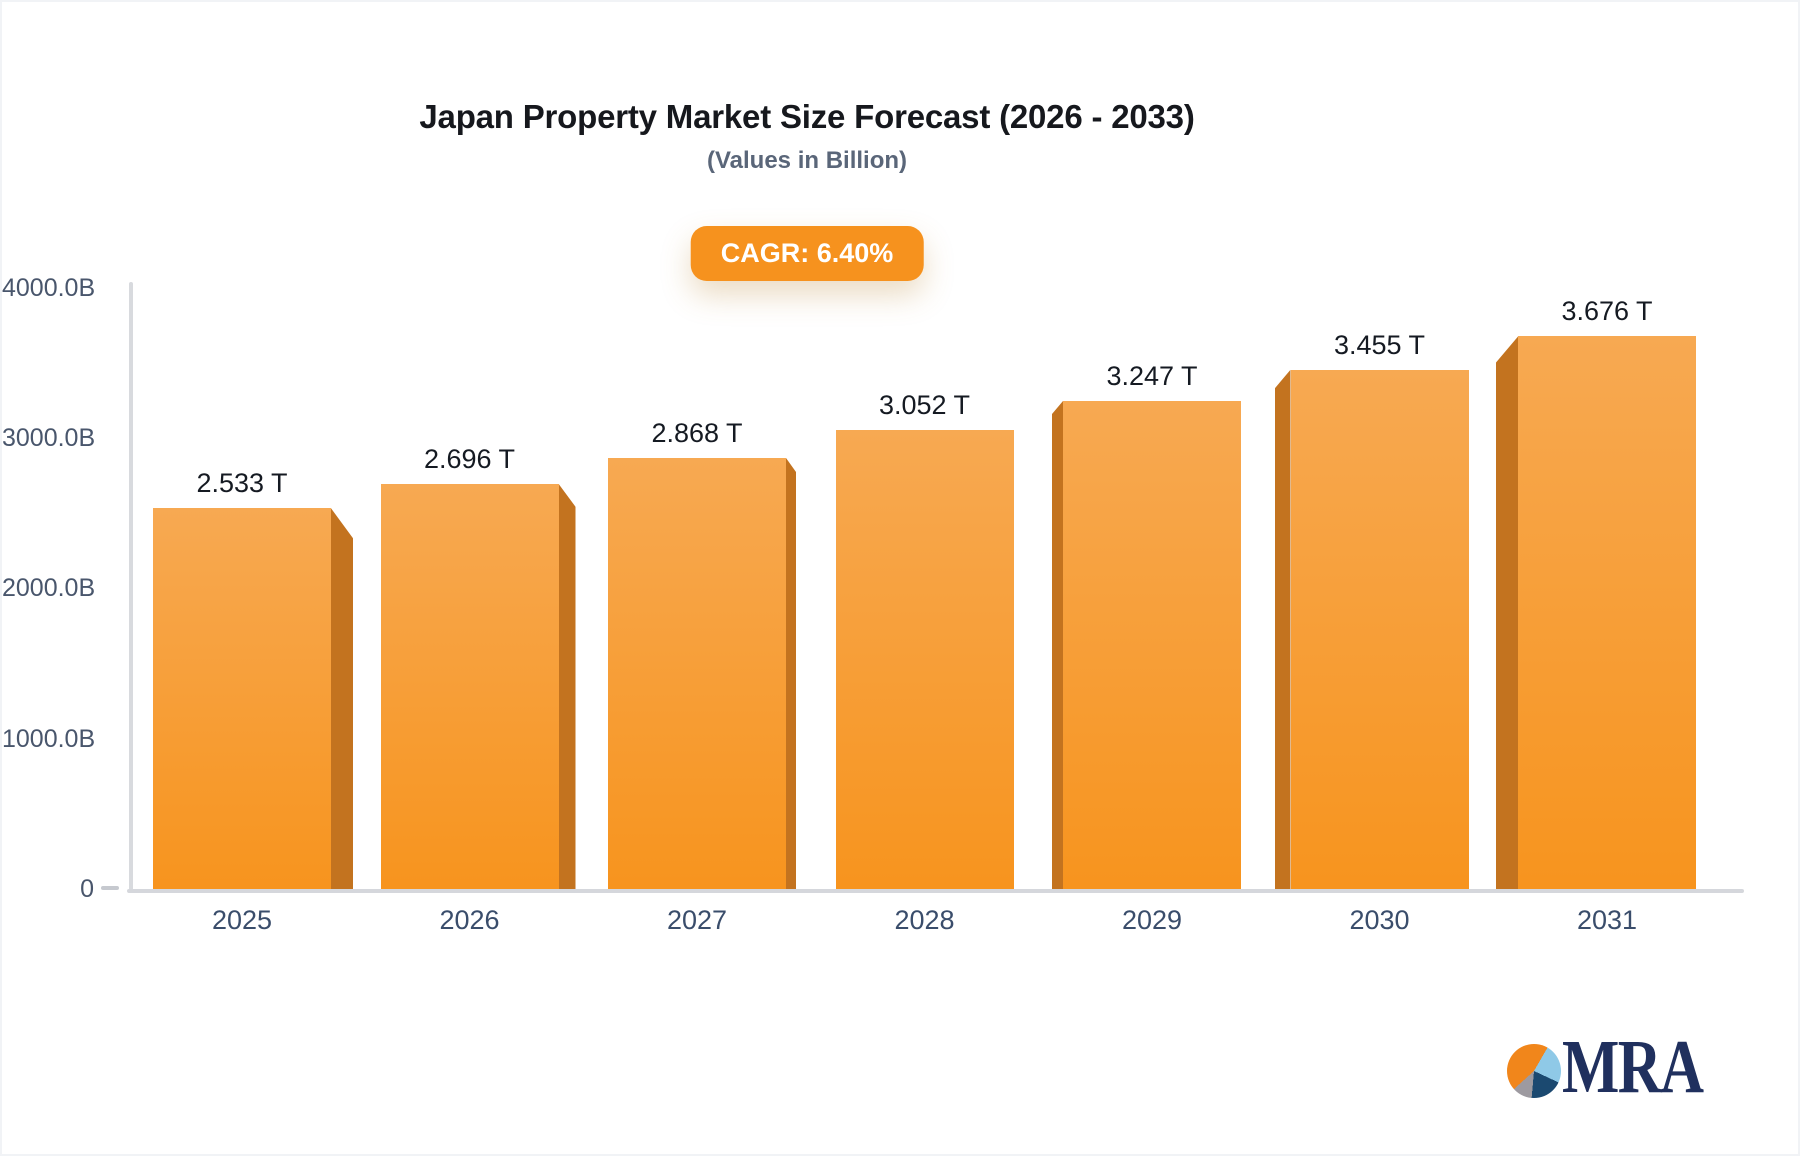  I want to click on bar-2029, so click(1146, 644).